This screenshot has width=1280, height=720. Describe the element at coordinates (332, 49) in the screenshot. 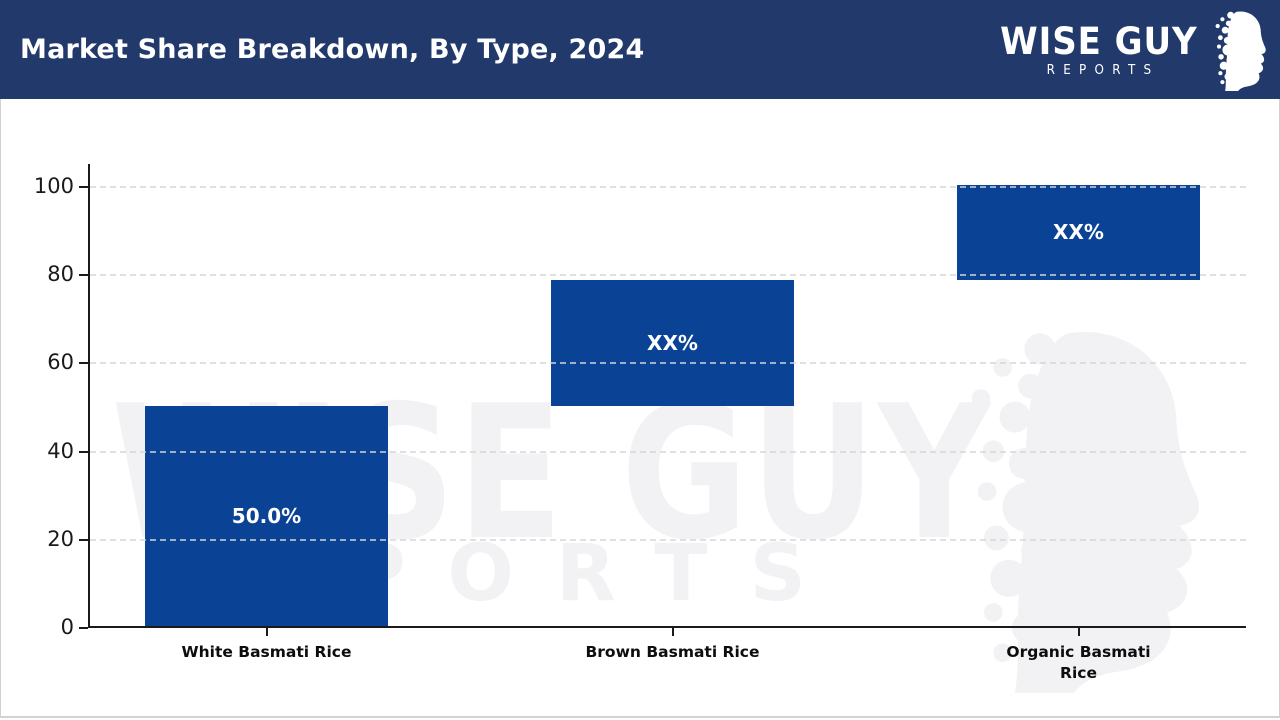

I see `chart-title: Market Share Breakdown, By Type, 2024` at that location.